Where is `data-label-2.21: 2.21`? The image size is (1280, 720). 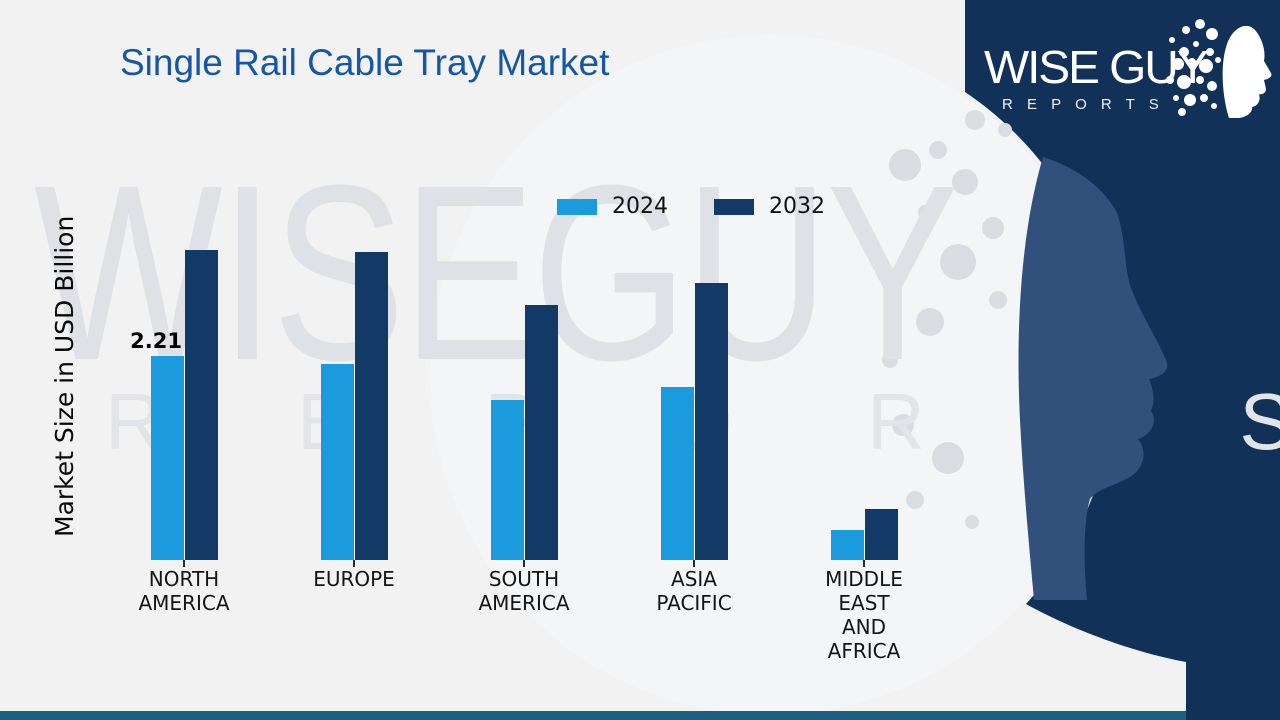
data-label-2.21: 2.21 is located at coordinates (156, 341).